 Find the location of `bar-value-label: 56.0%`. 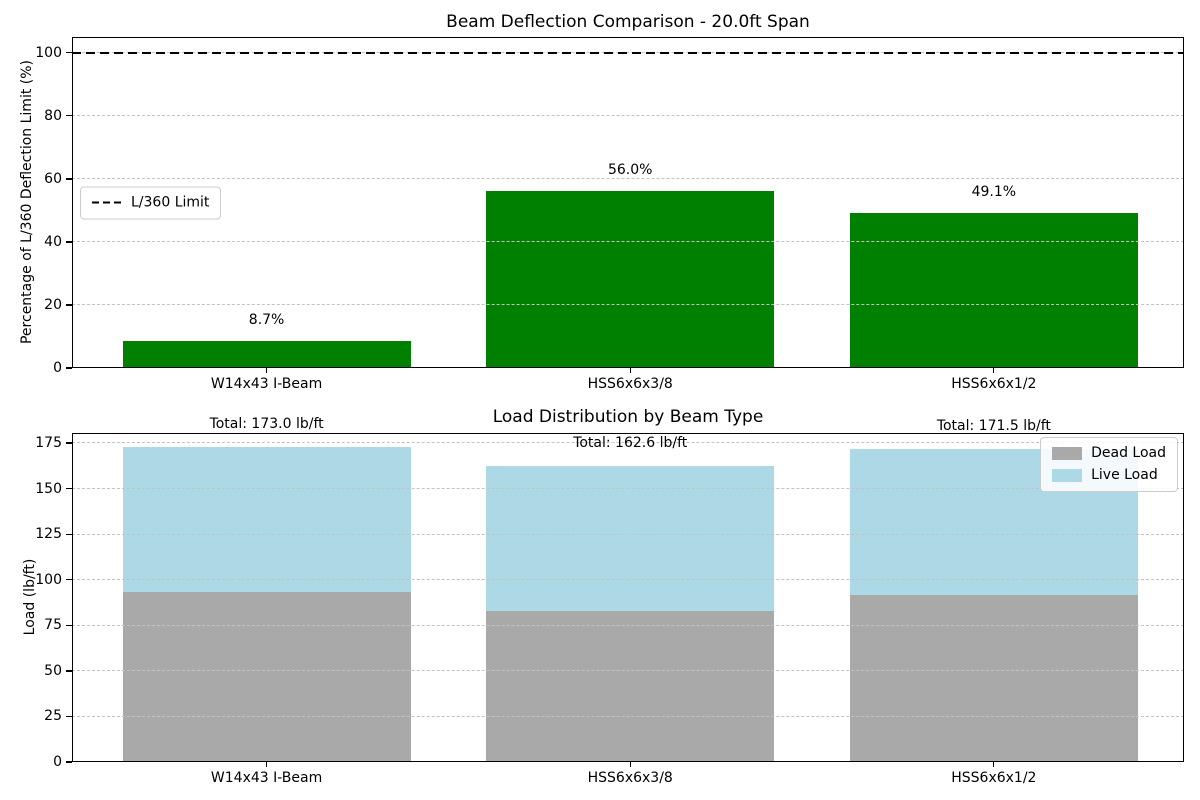

bar-value-label: 56.0% is located at coordinates (630, 170).